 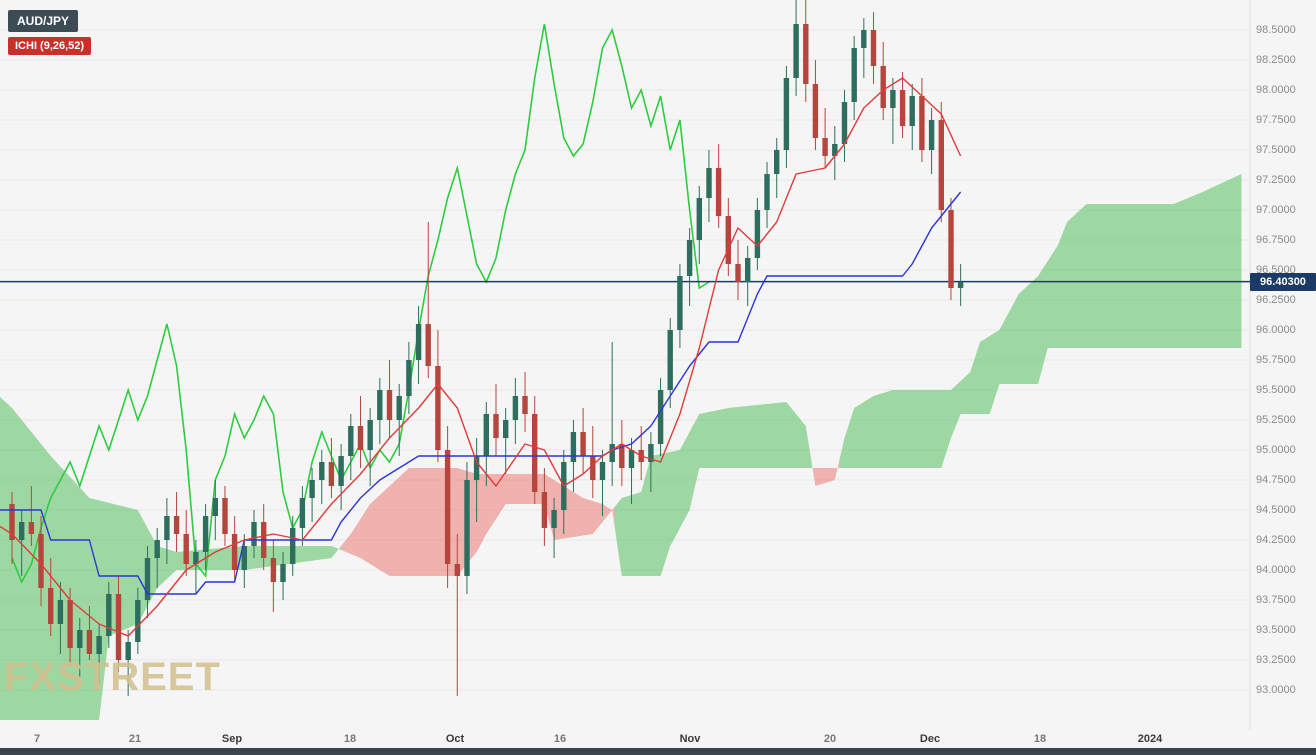 What do you see at coordinates (50, 46) in the screenshot?
I see `indicator-badge: ICHI (9,26,52)` at bounding box center [50, 46].